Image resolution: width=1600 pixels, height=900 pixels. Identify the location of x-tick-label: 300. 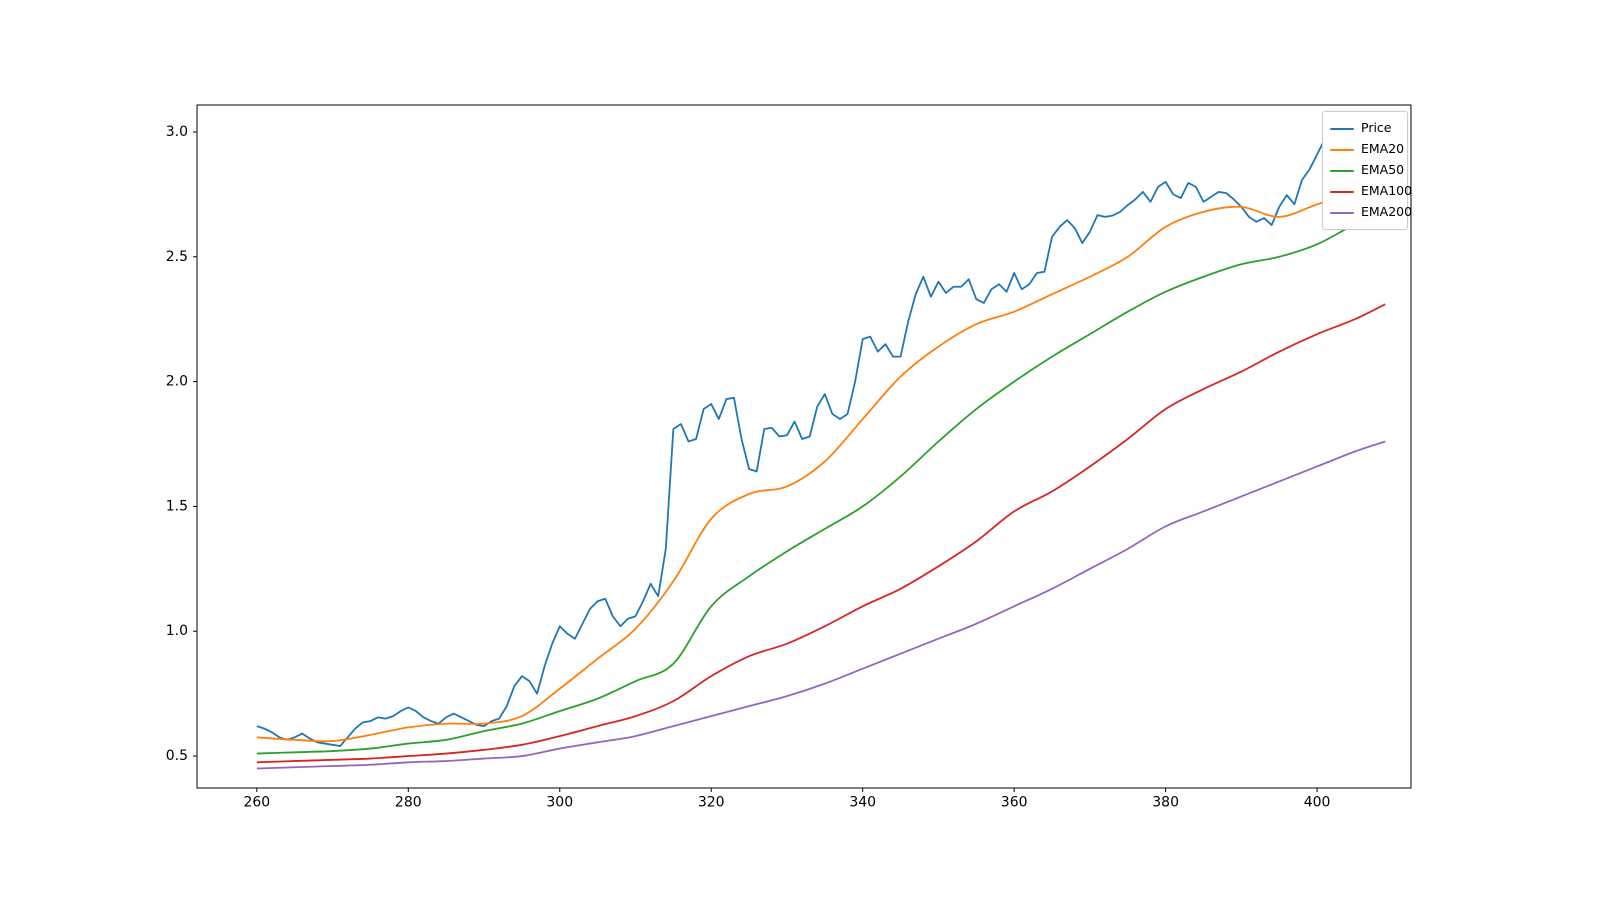
(559, 803).